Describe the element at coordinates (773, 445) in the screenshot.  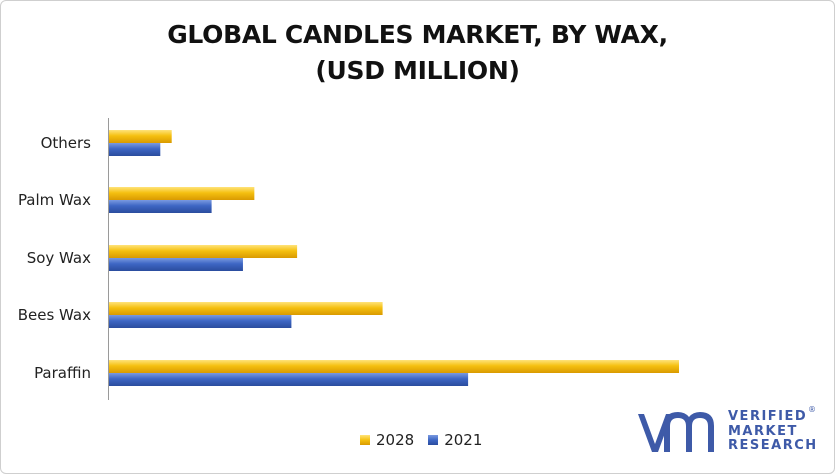
I see `logo-line-research: RESEARCH` at that location.